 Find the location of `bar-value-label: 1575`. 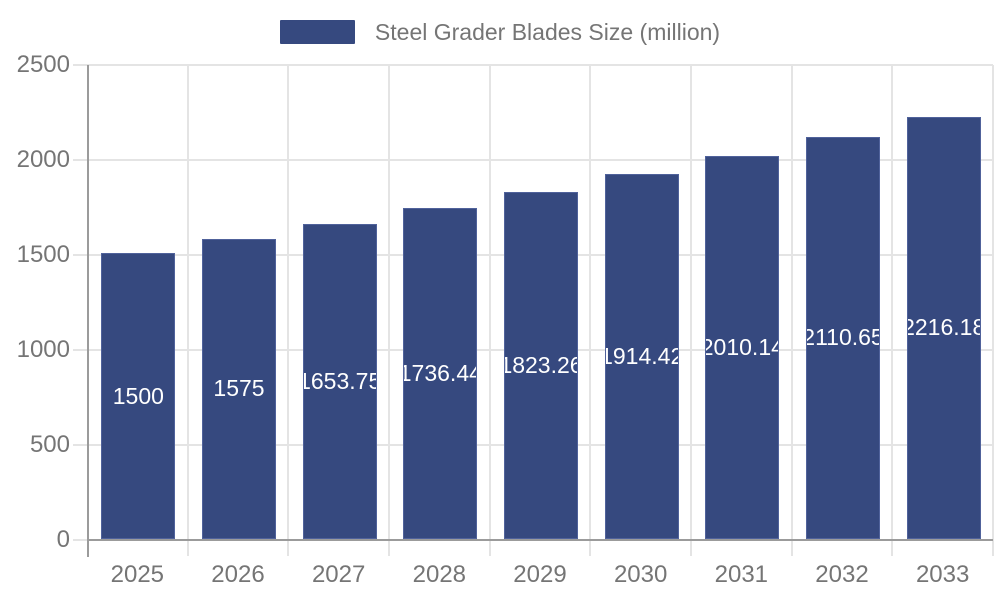

bar-value-label: 1575 is located at coordinates (239, 388).